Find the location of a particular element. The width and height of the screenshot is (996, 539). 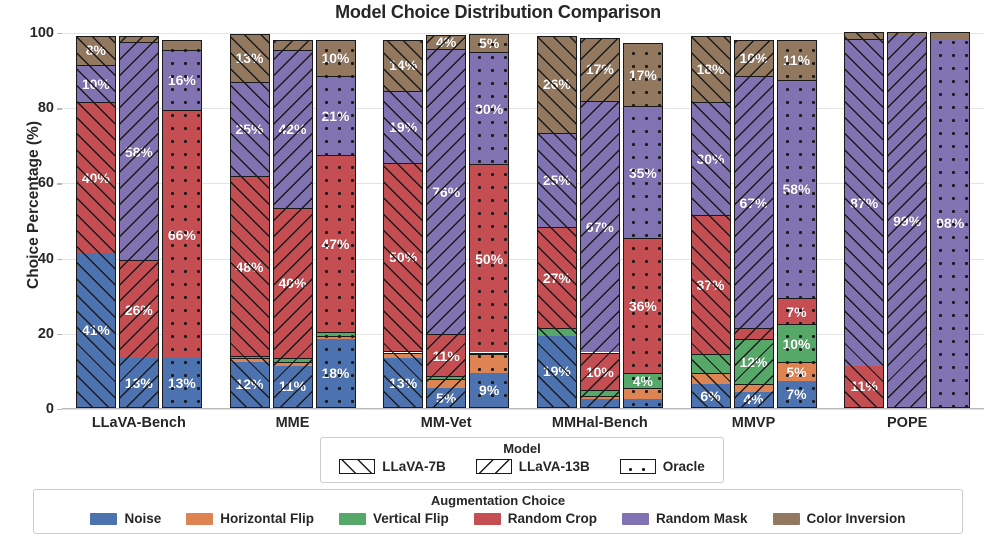

bar-segment-random-crop: 36% is located at coordinates (642, 305).